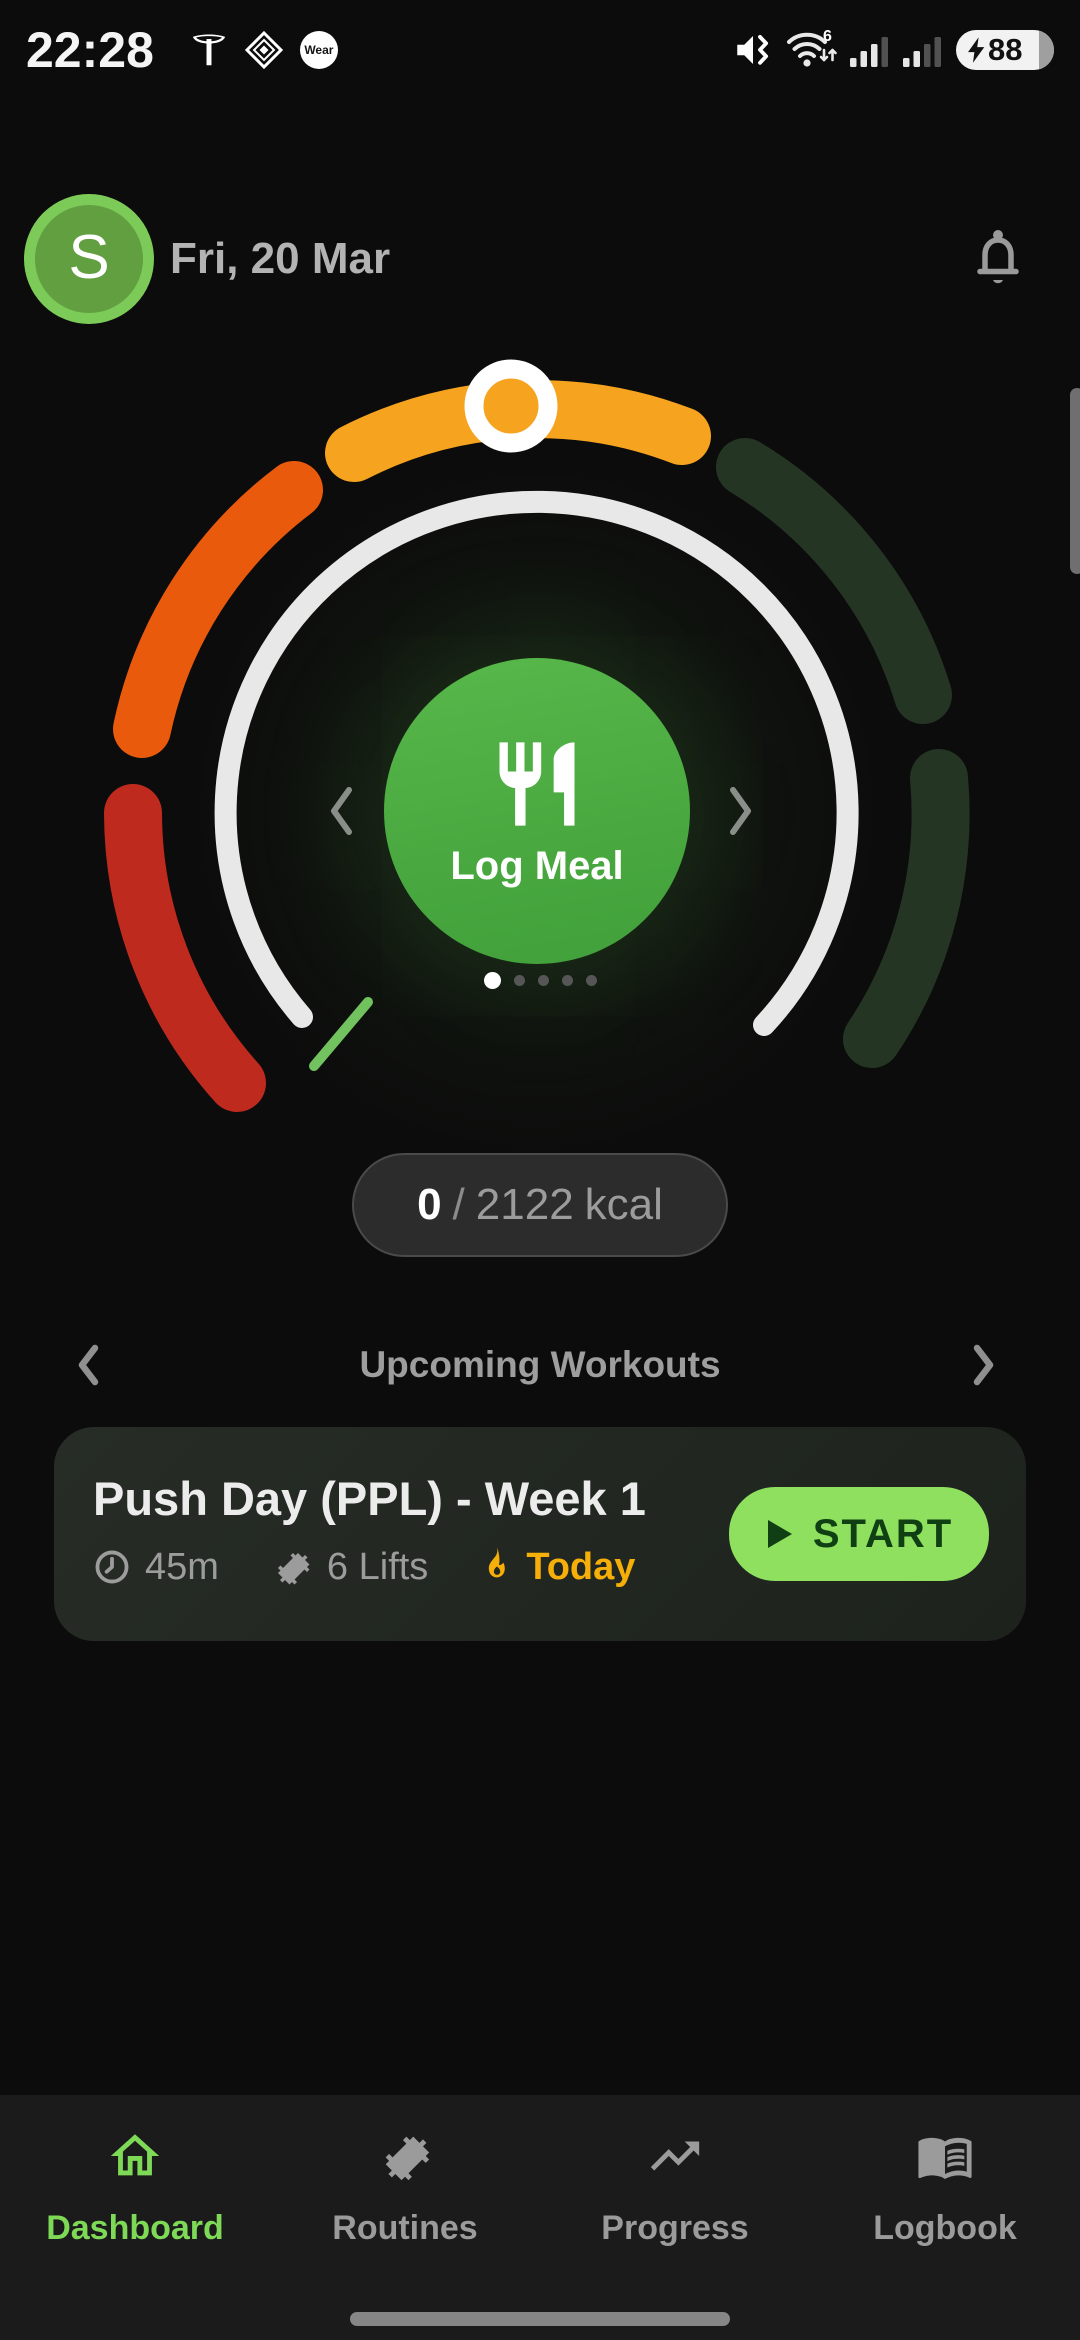  I want to click on flame-icon, so click(497, 1562).